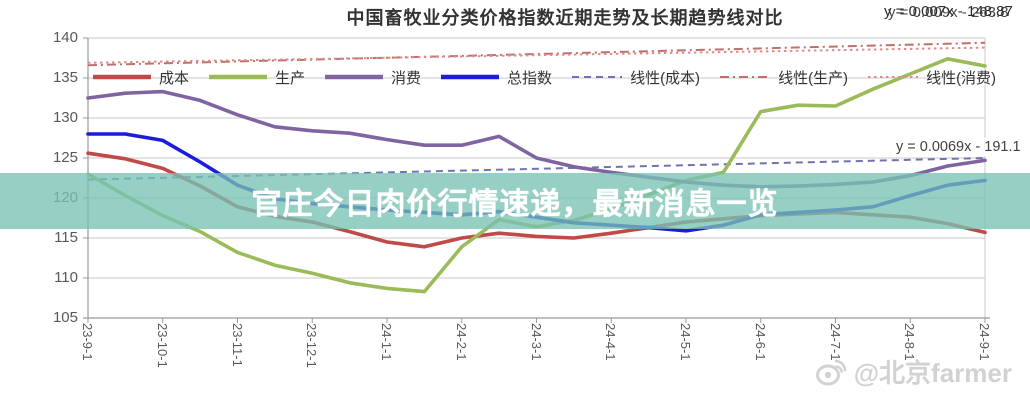  I want to click on y-tick-label: 125, so click(65, 157).